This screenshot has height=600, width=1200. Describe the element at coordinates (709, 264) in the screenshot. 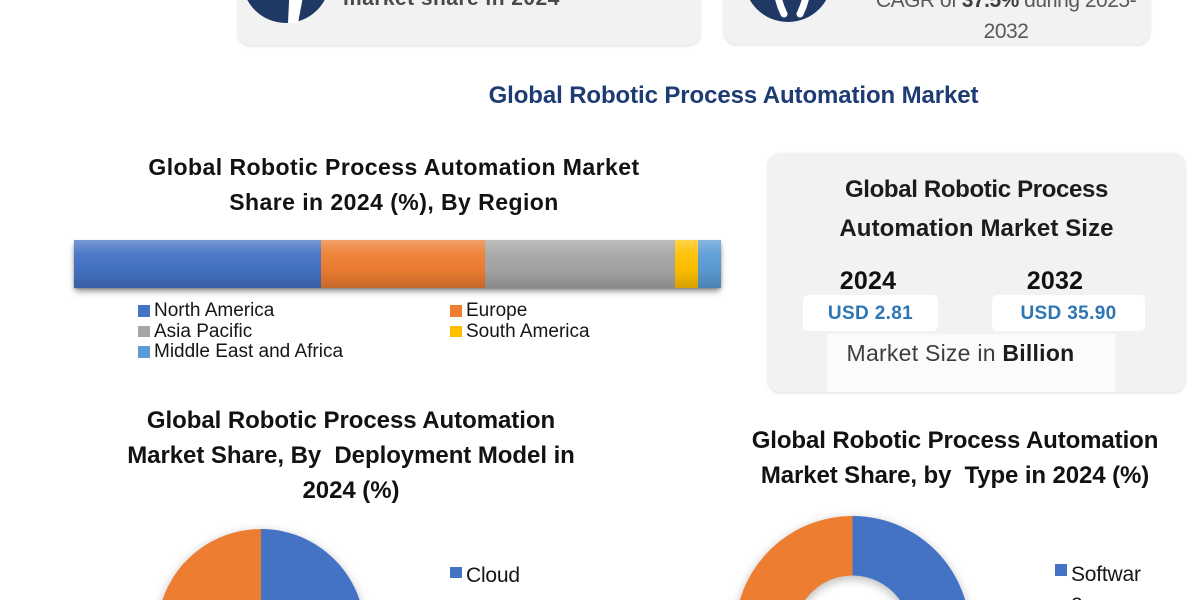

I see `bar-segment-middle-east-and-africa` at that location.